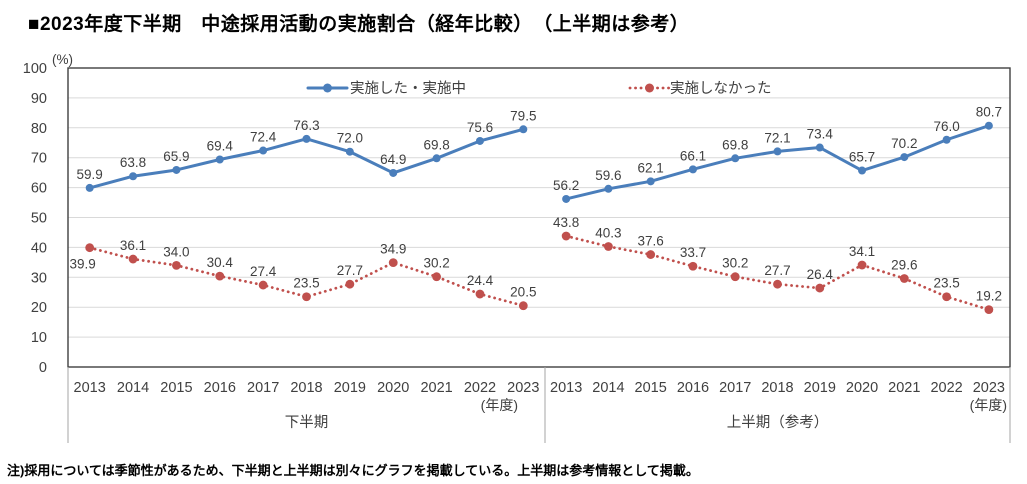 The width and height of the screenshot is (1027, 484). I want to click on panel-label: 下半期, so click(307, 422).